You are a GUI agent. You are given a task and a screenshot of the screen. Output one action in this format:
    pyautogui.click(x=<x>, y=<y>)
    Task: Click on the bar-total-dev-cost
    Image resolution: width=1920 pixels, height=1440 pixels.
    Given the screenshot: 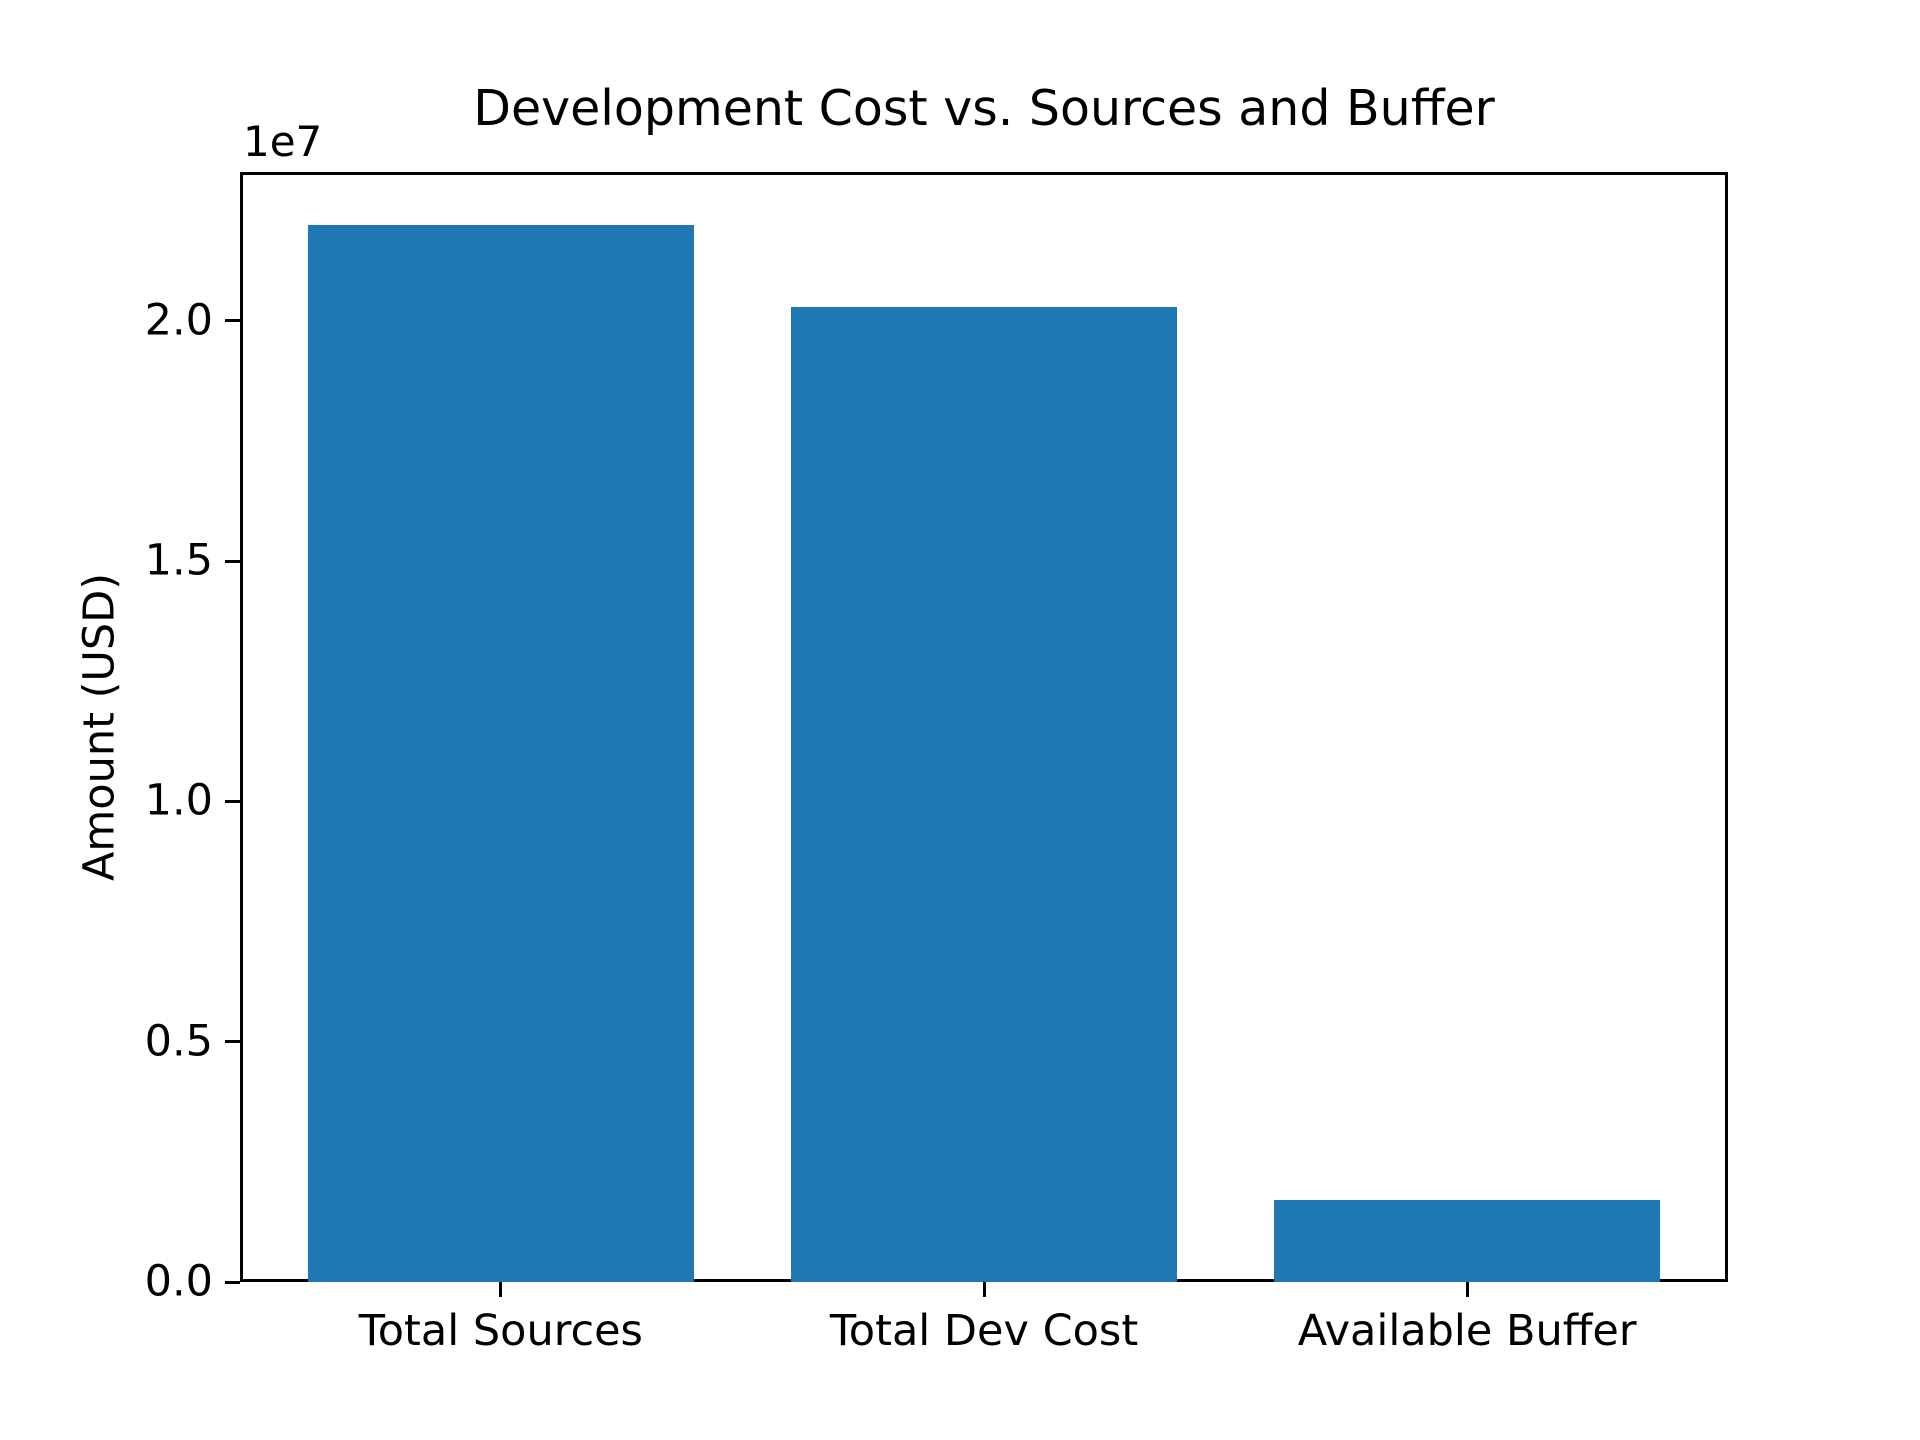 What is the action you would take?
    pyautogui.click(x=984, y=794)
    